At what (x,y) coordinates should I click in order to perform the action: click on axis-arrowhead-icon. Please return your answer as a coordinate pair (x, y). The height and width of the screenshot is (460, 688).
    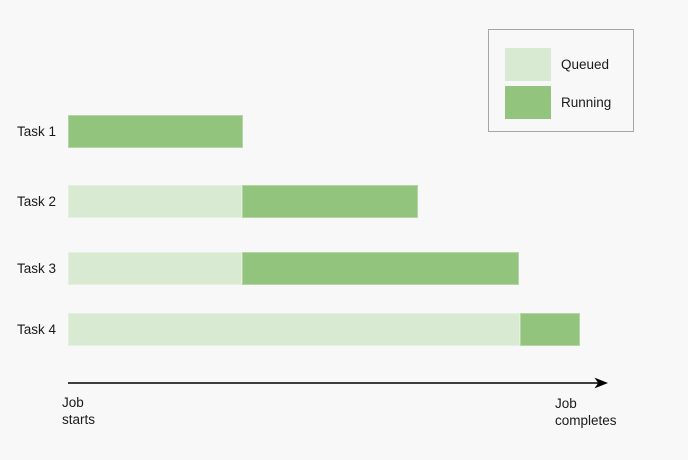
    Looking at the image, I should click on (601, 383).